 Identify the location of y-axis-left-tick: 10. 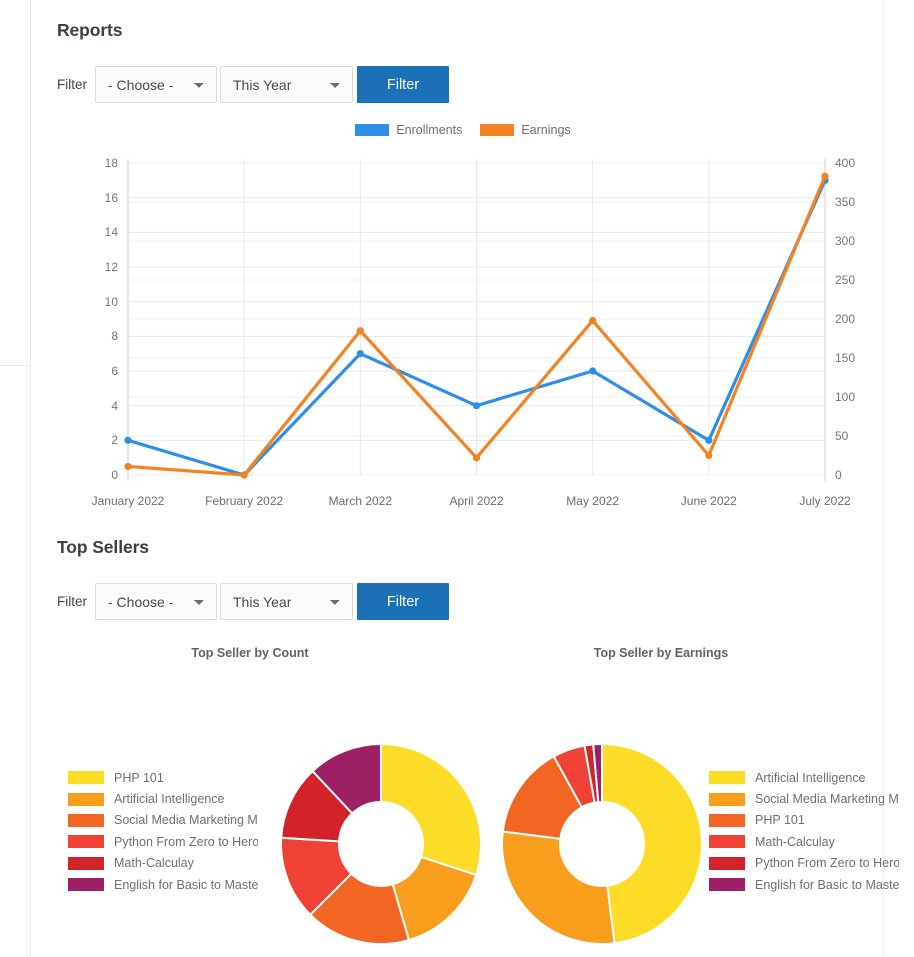
(111, 301).